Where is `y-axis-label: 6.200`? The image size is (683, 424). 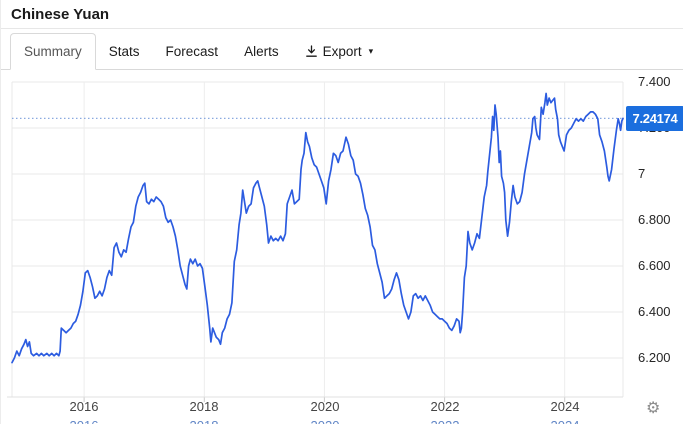 y-axis-label: 6.200 is located at coordinates (654, 357).